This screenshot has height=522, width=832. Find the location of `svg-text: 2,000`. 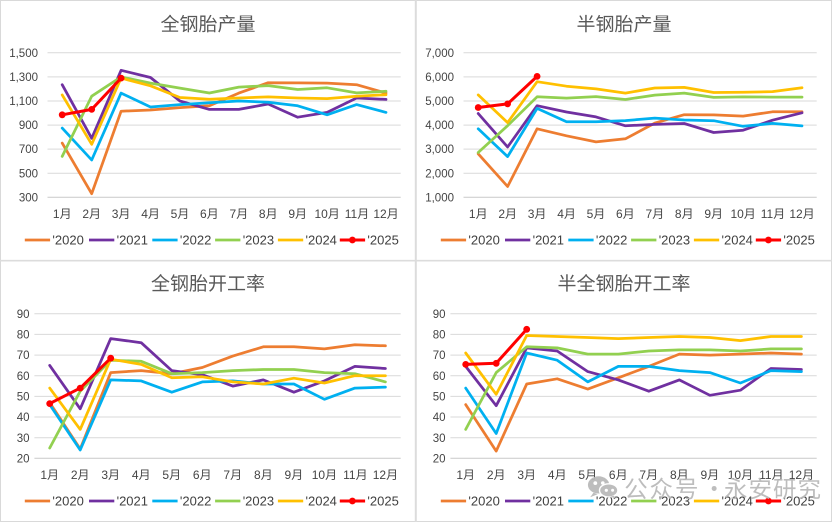

svg-text: 2,000 is located at coordinates (439, 174).